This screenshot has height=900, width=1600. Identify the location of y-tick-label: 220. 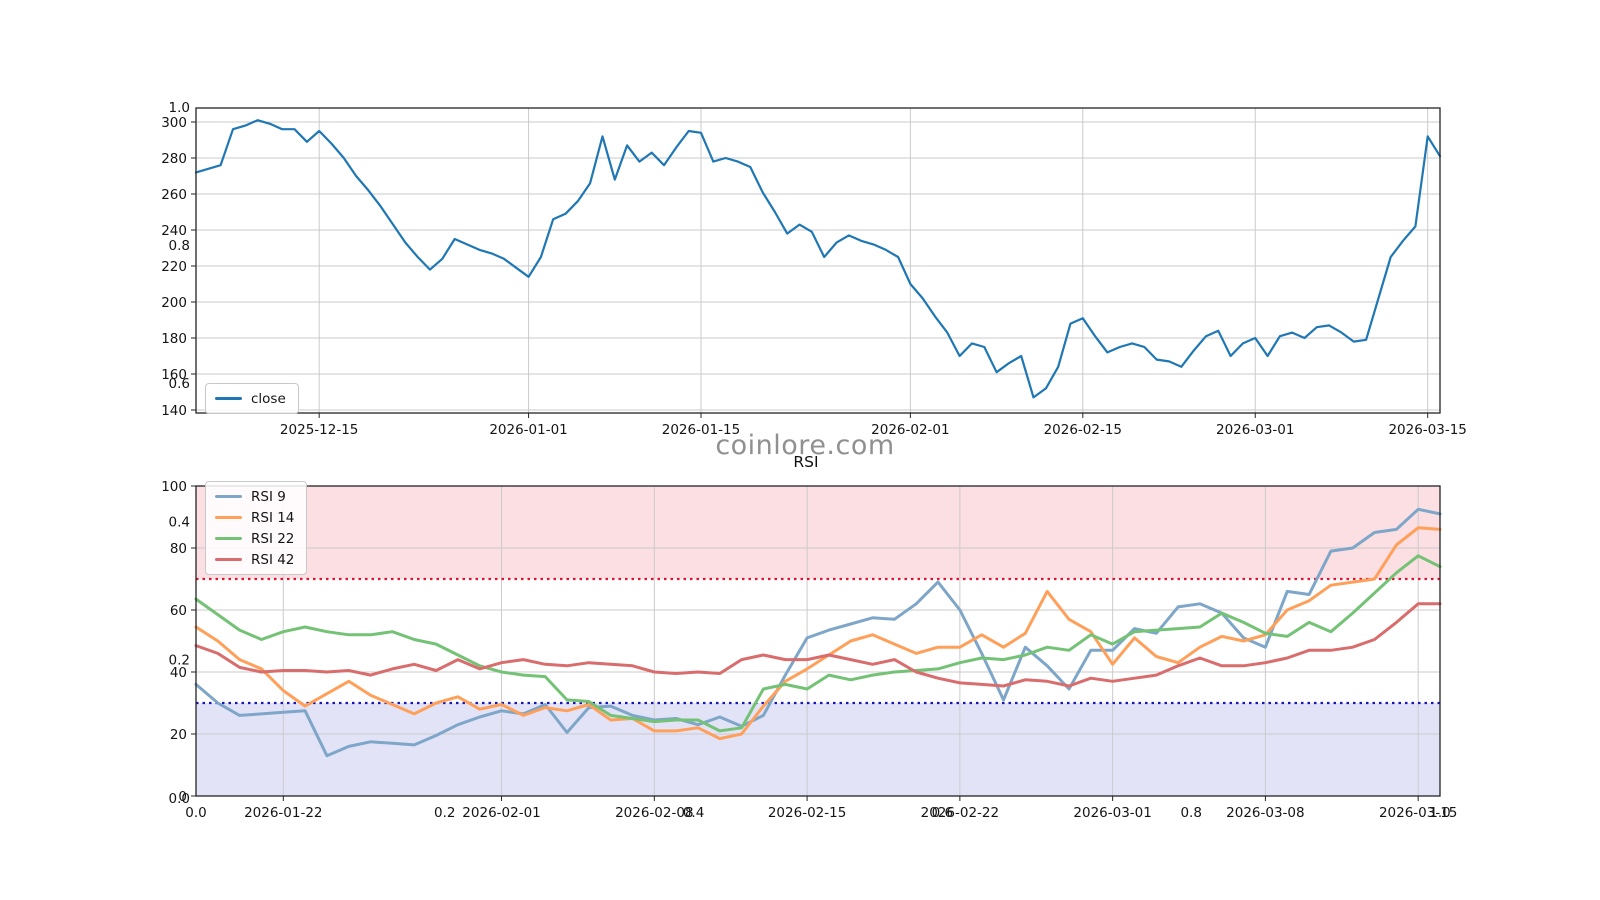
(174, 267).